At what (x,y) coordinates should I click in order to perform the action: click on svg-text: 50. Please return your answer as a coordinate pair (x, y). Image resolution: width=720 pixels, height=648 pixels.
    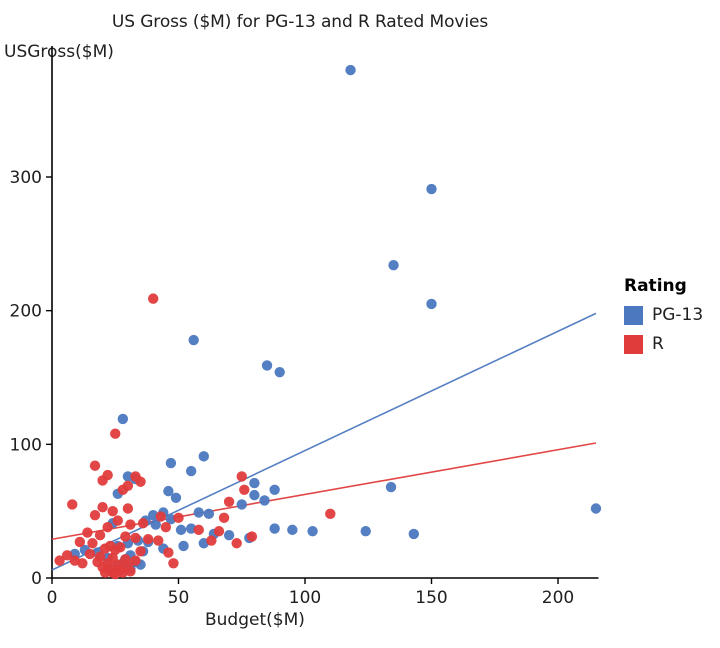
    Looking at the image, I should click on (179, 598).